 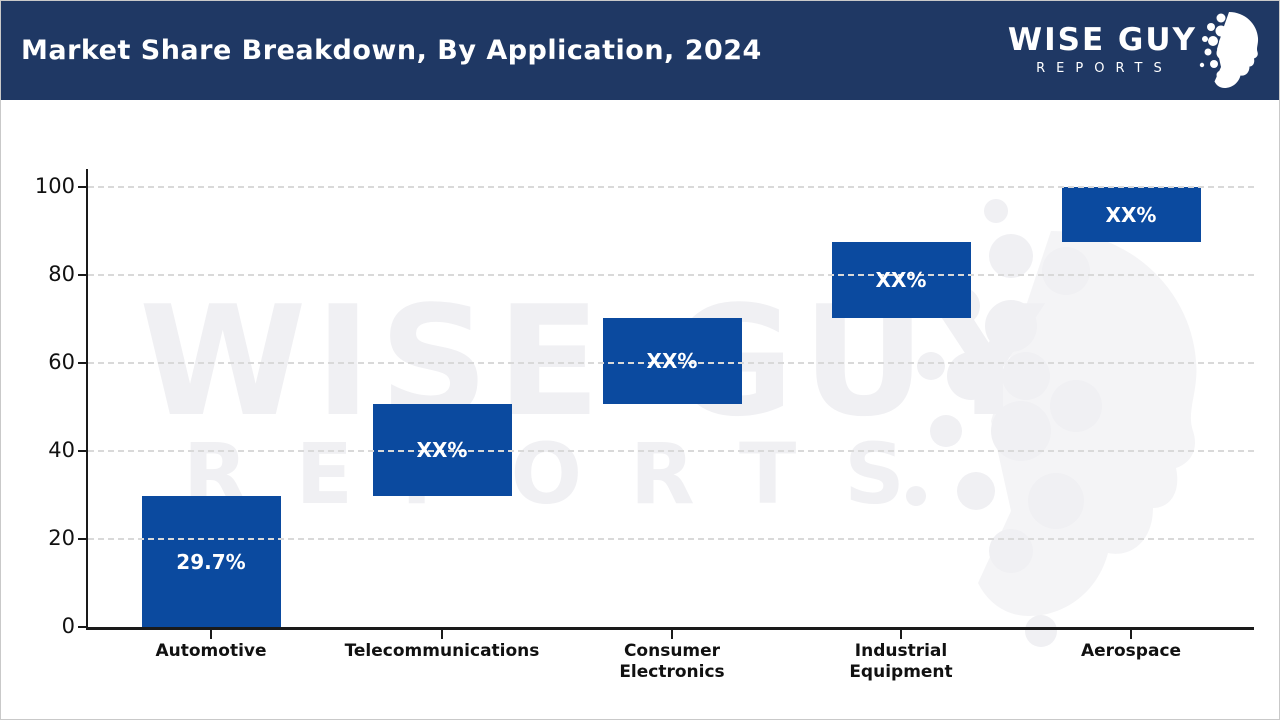 I want to click on y-tick-label-0: 0, so click(x=68, y=626).